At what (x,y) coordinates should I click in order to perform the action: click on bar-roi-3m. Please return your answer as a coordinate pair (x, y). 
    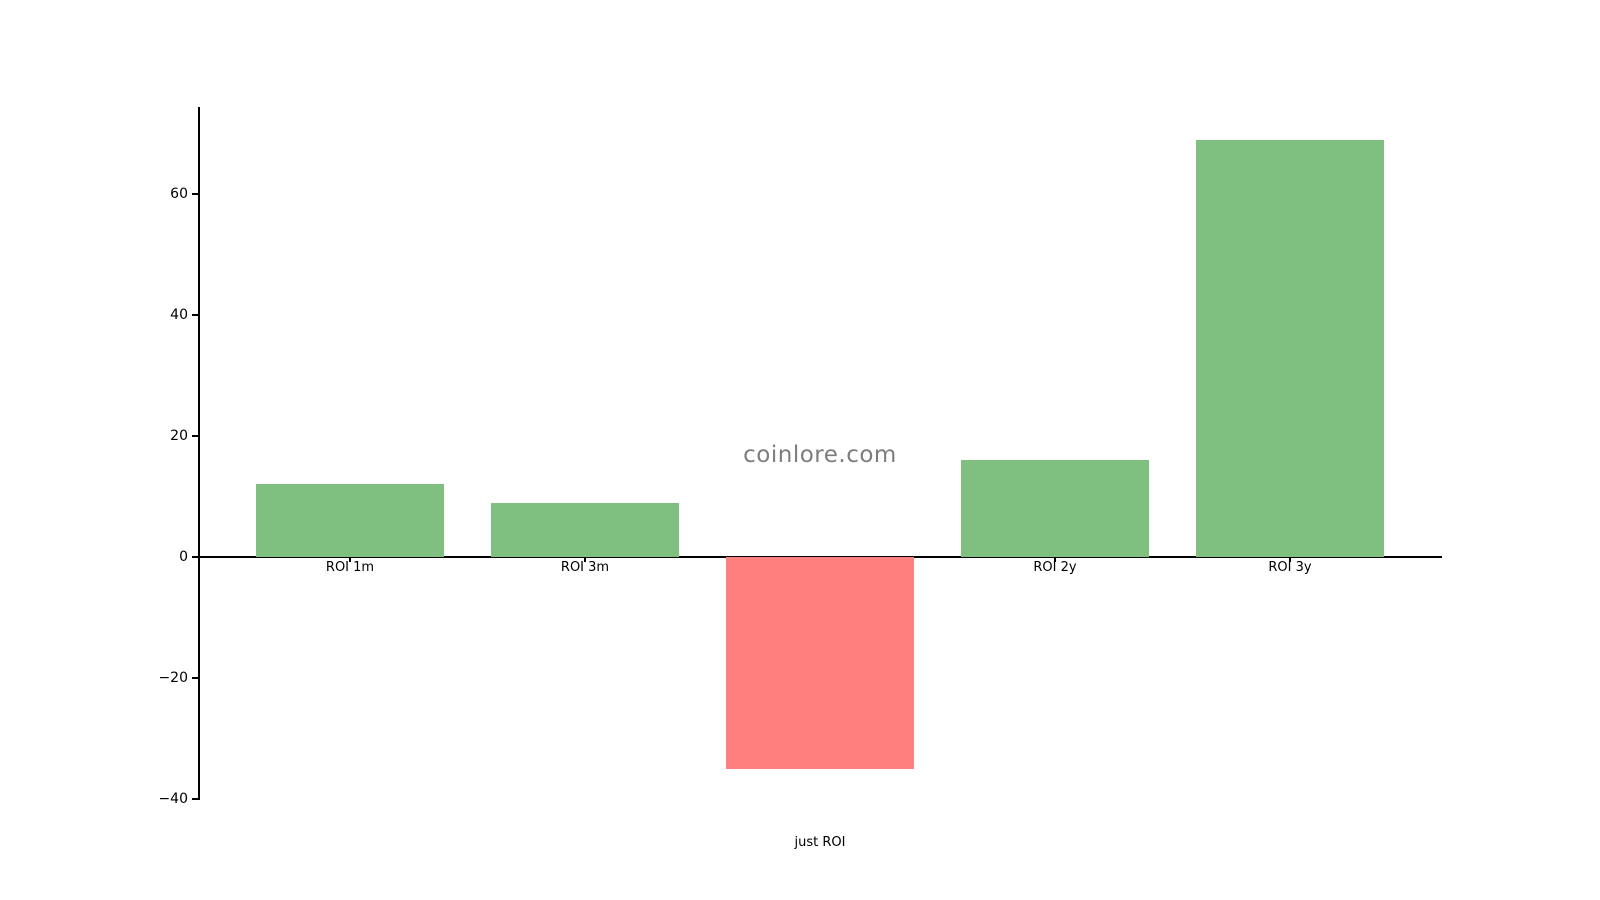
    Looking at the image, I should click on (585, 529).